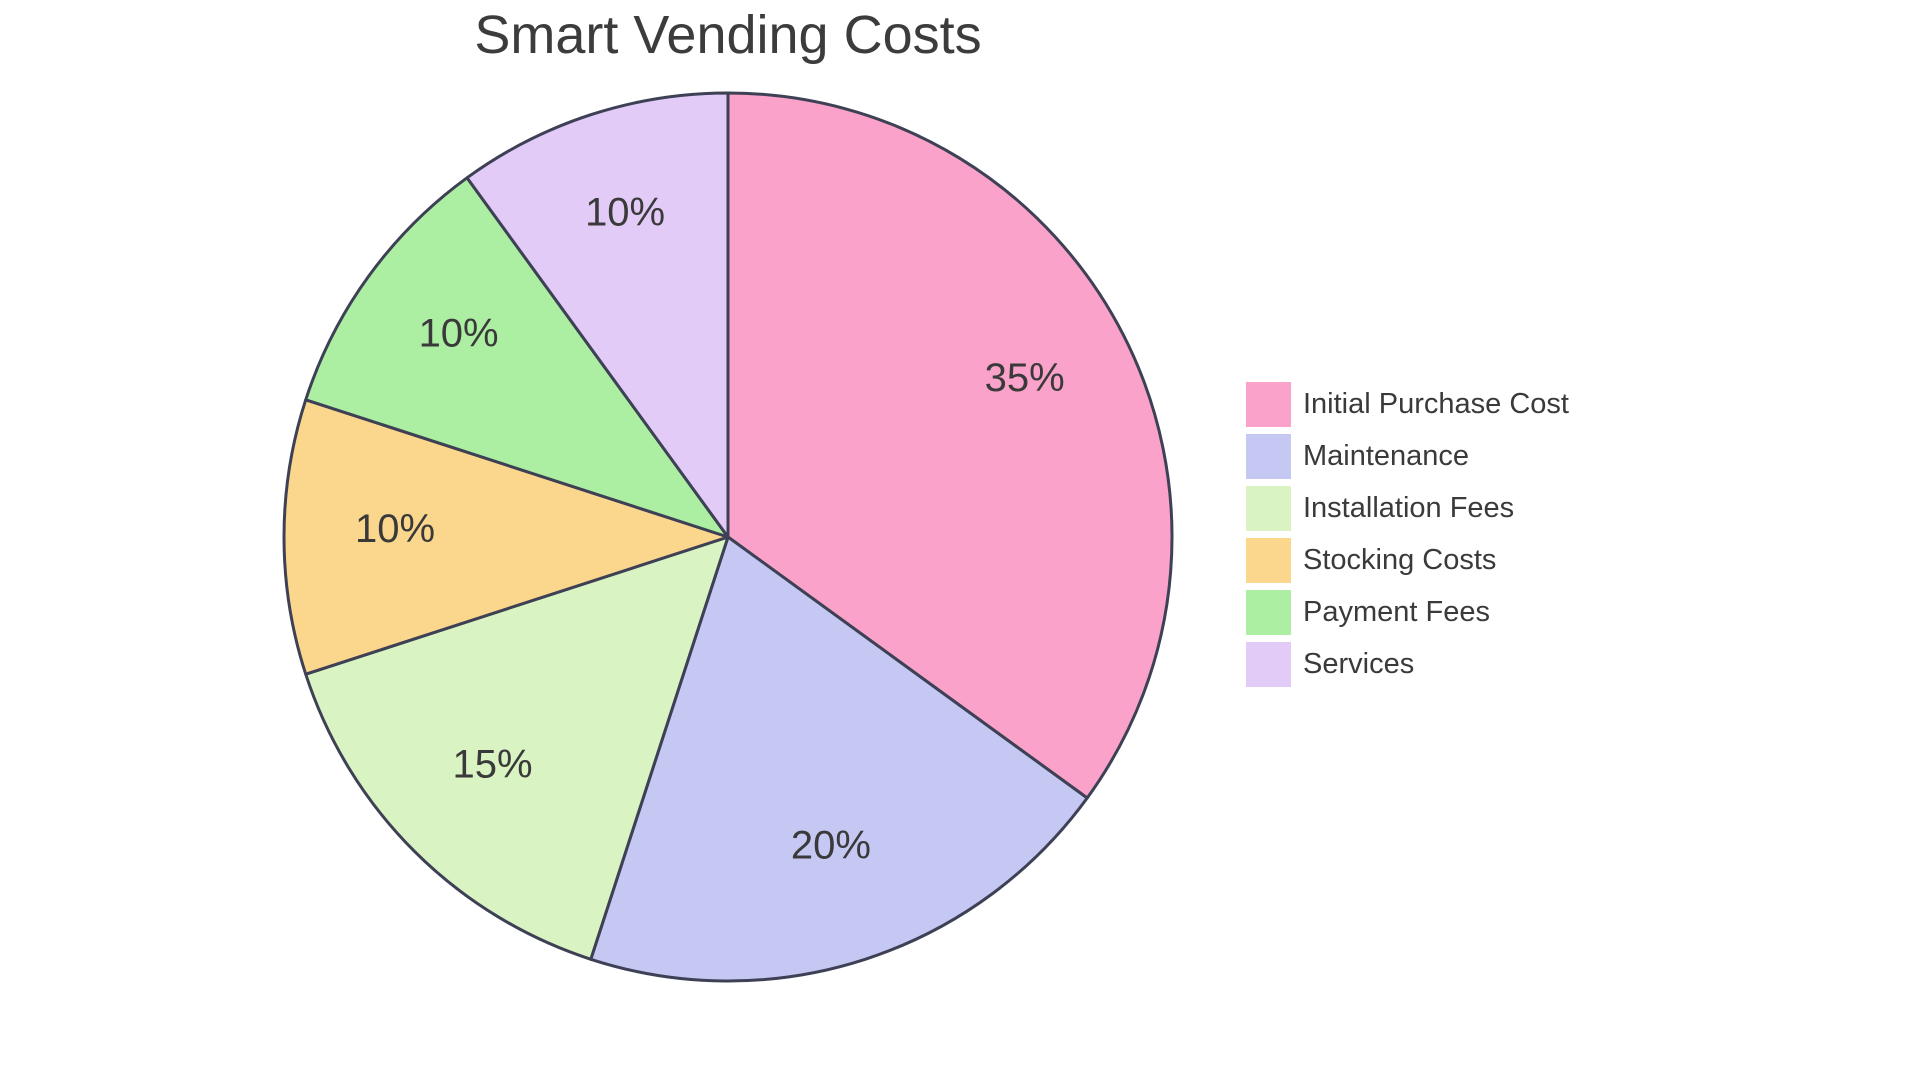  Describe the element at coordinates (597, 315) in the screenshot. I see `pie-slice-services` at that location.